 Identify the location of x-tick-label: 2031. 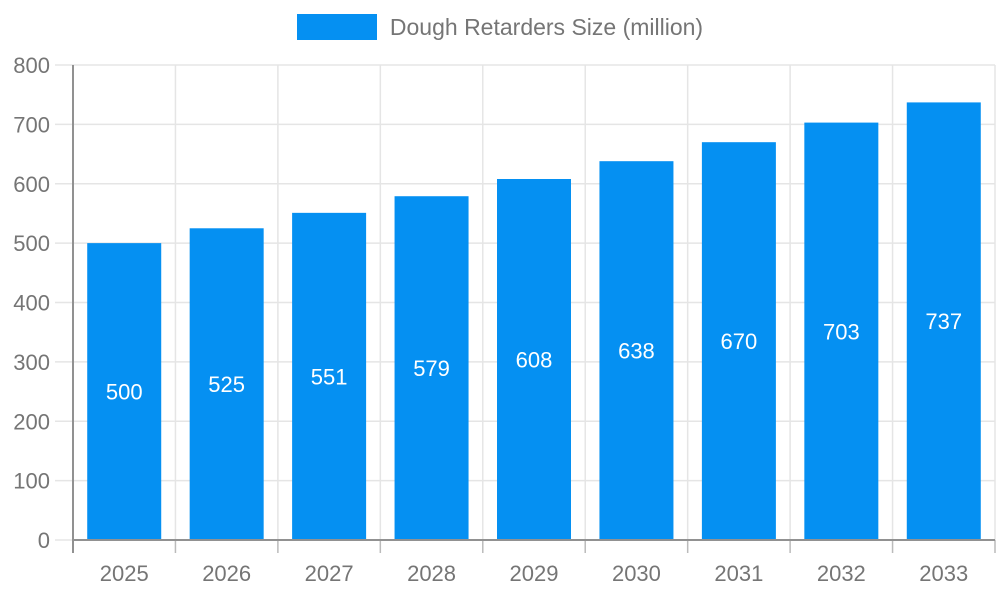
(738, 573).